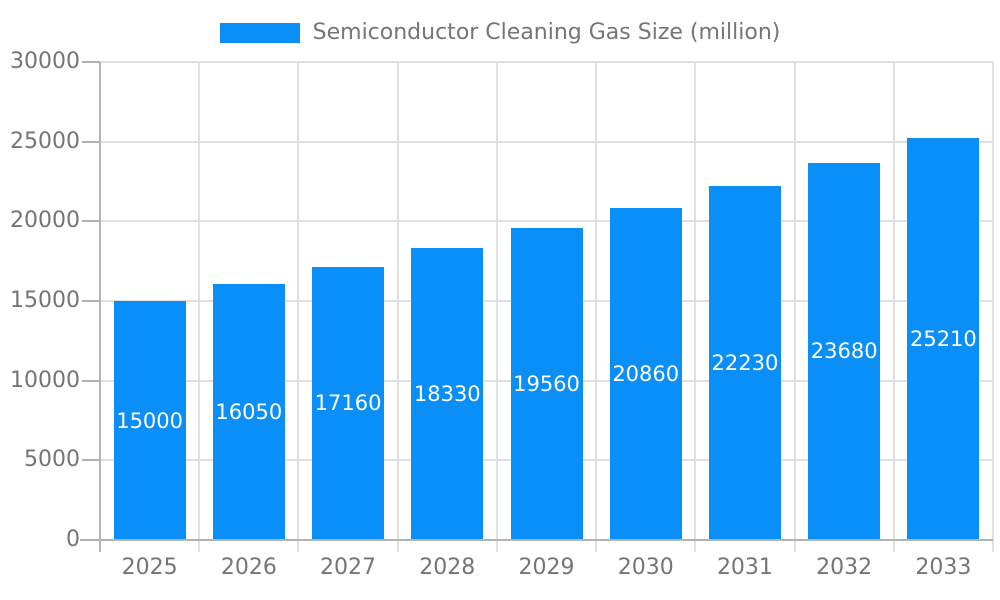  Describe the element at coordinates (259, 32) in the screenshot. I see `legend-swatch` at that location.